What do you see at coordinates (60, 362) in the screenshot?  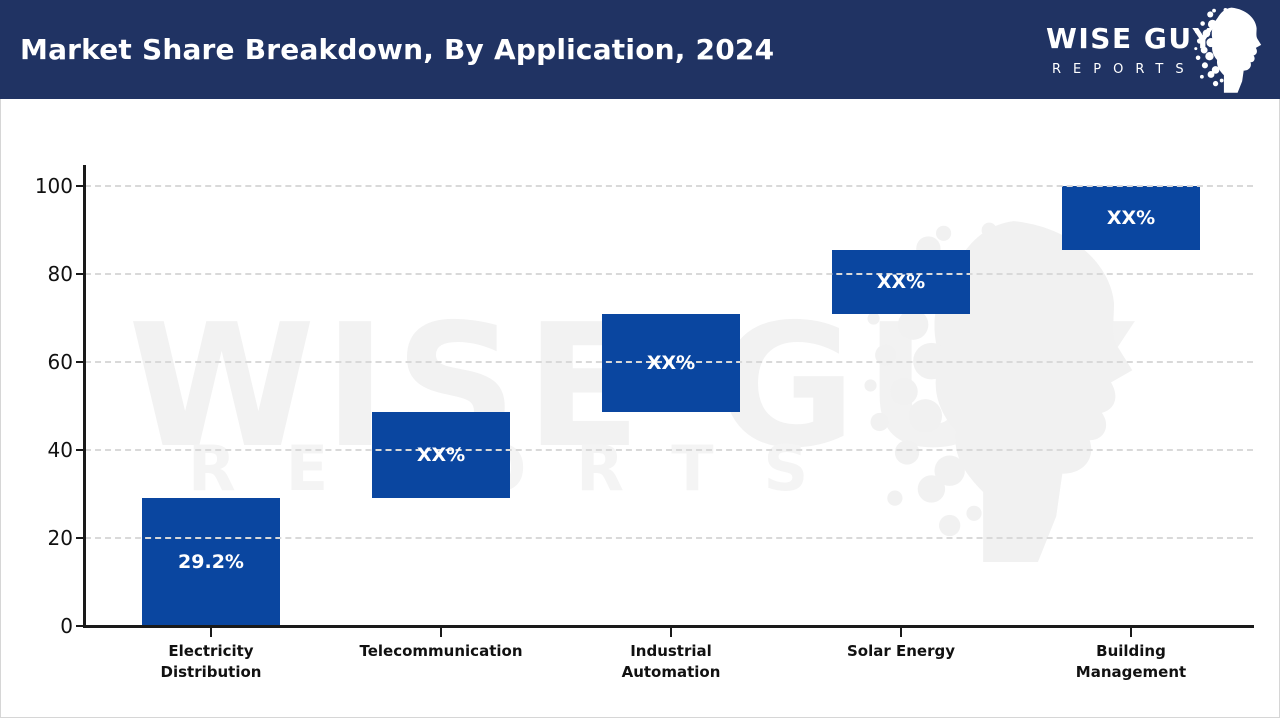 I see `y-tick-label: 60` at bounding box center [60, 362].